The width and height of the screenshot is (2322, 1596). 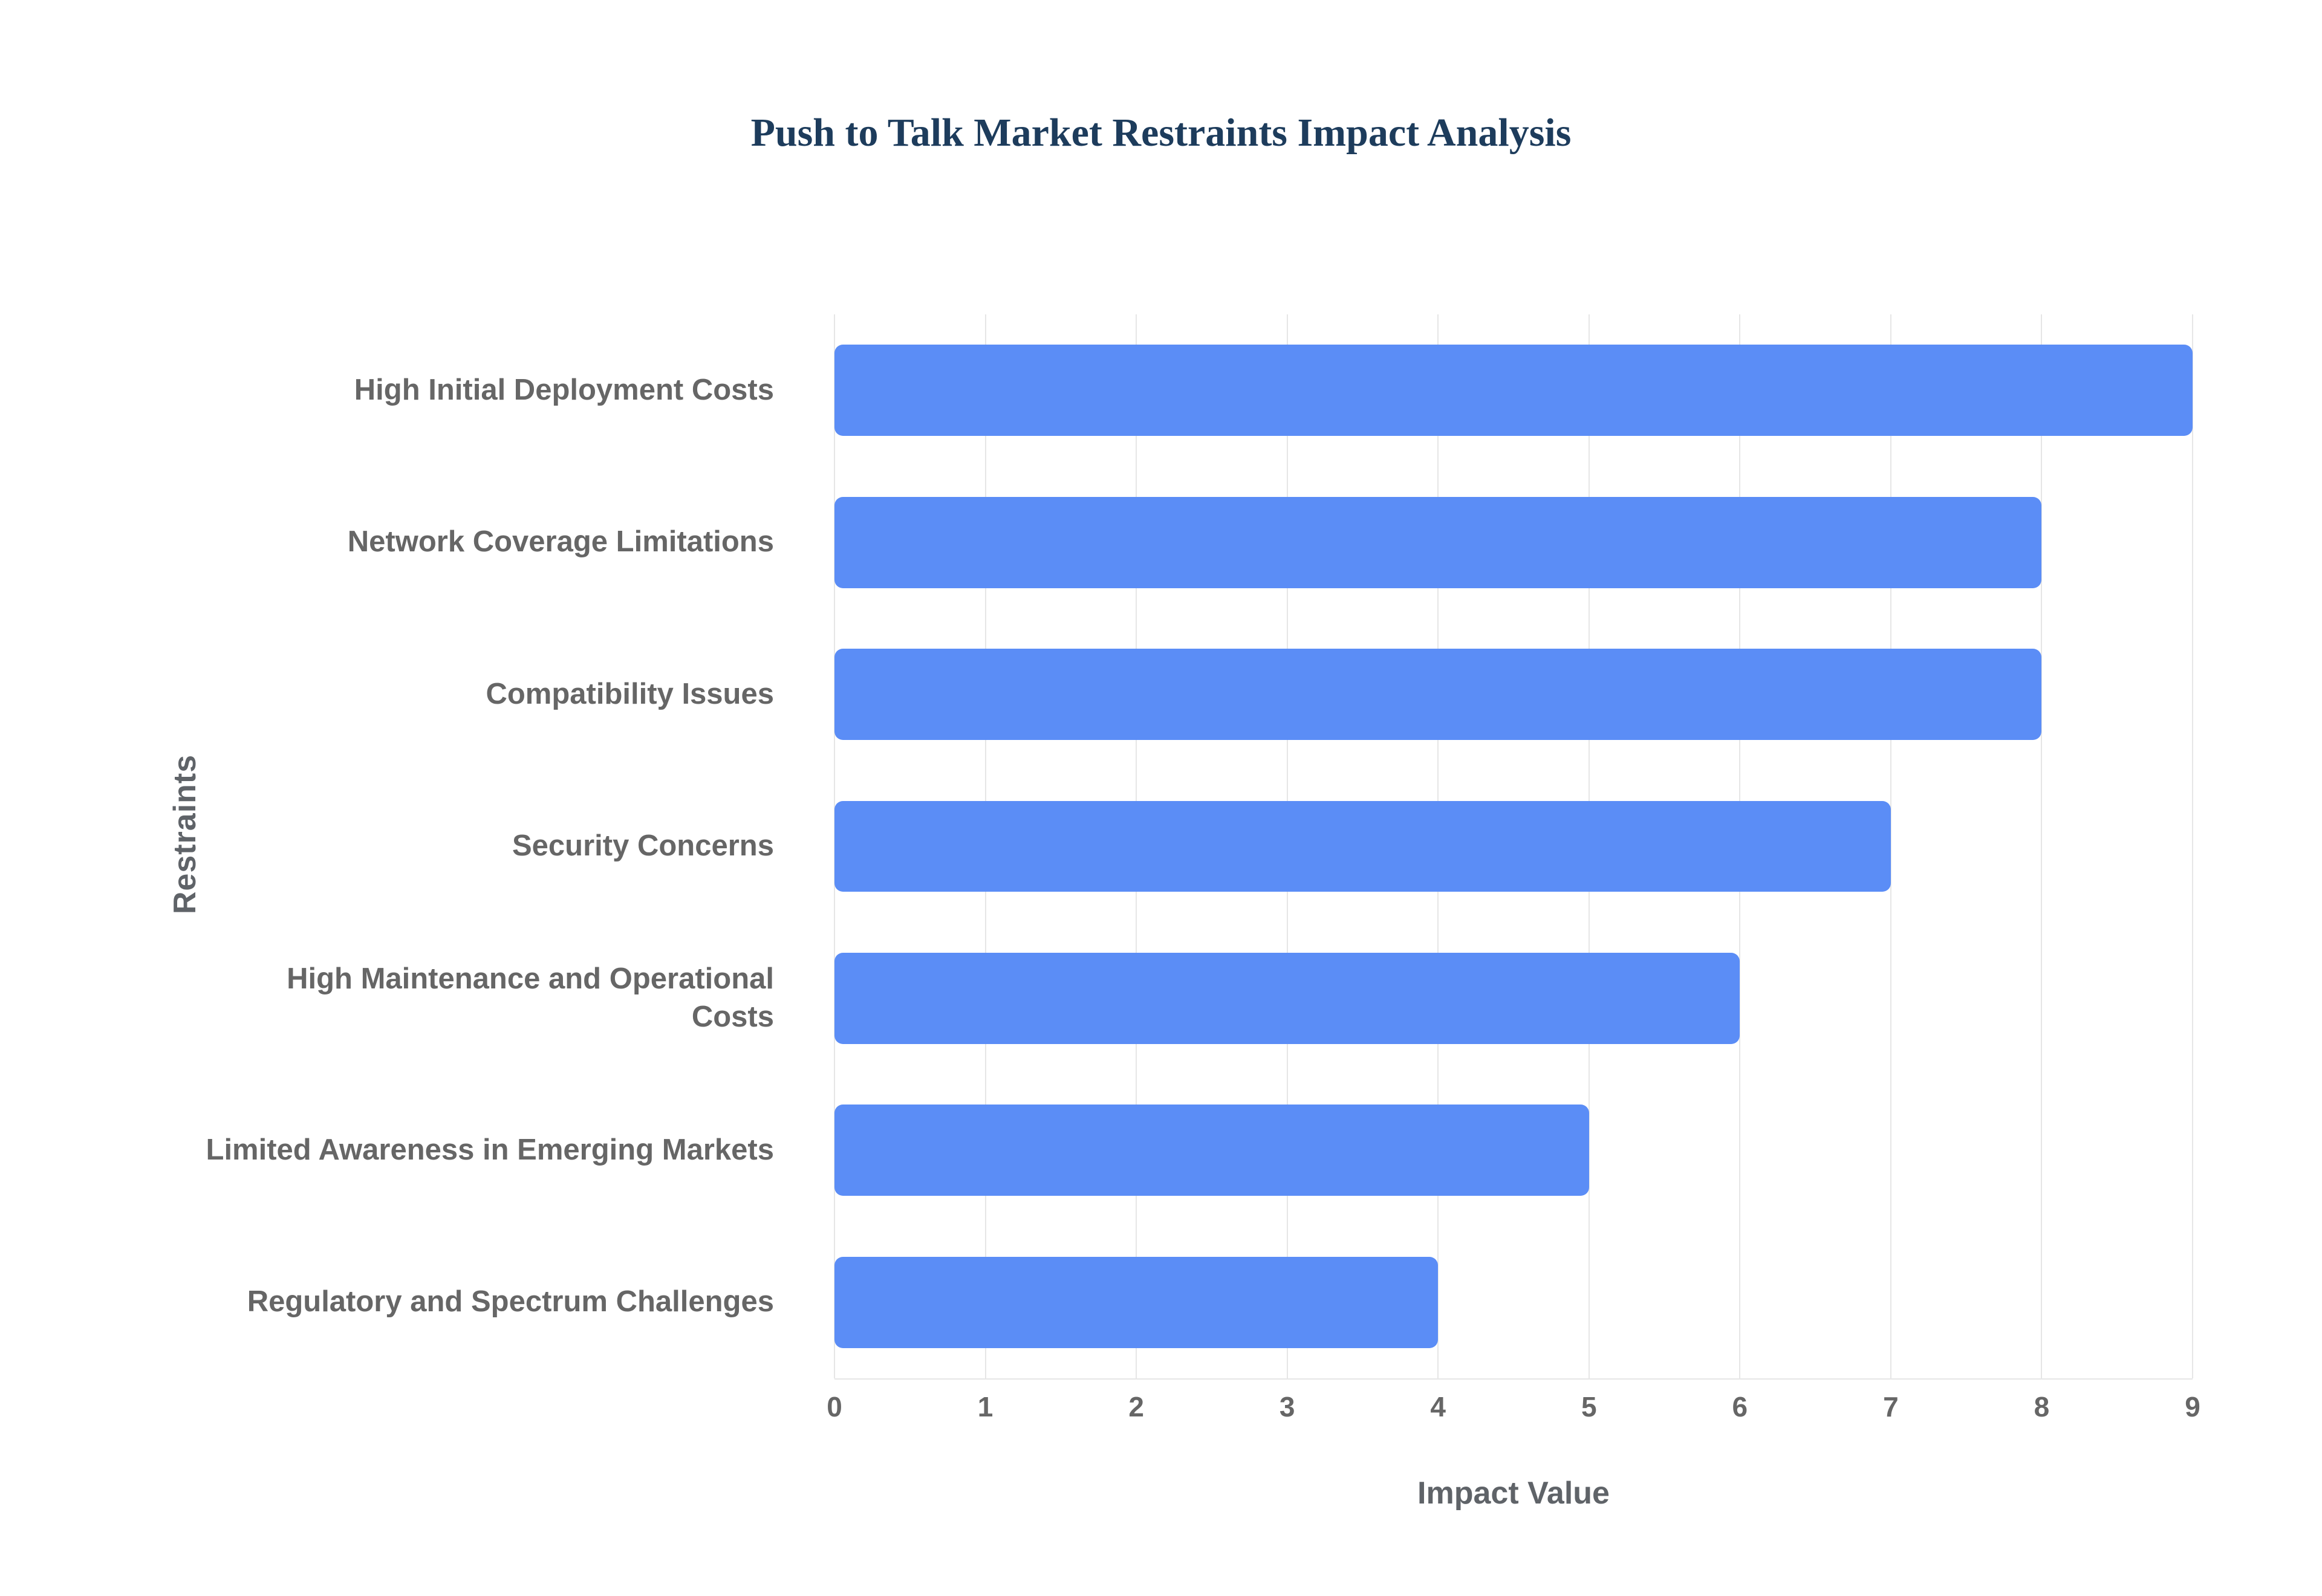 I want to click on category-label: Regulatory and Spectrum Challenges, so click(x=510, y=1302).